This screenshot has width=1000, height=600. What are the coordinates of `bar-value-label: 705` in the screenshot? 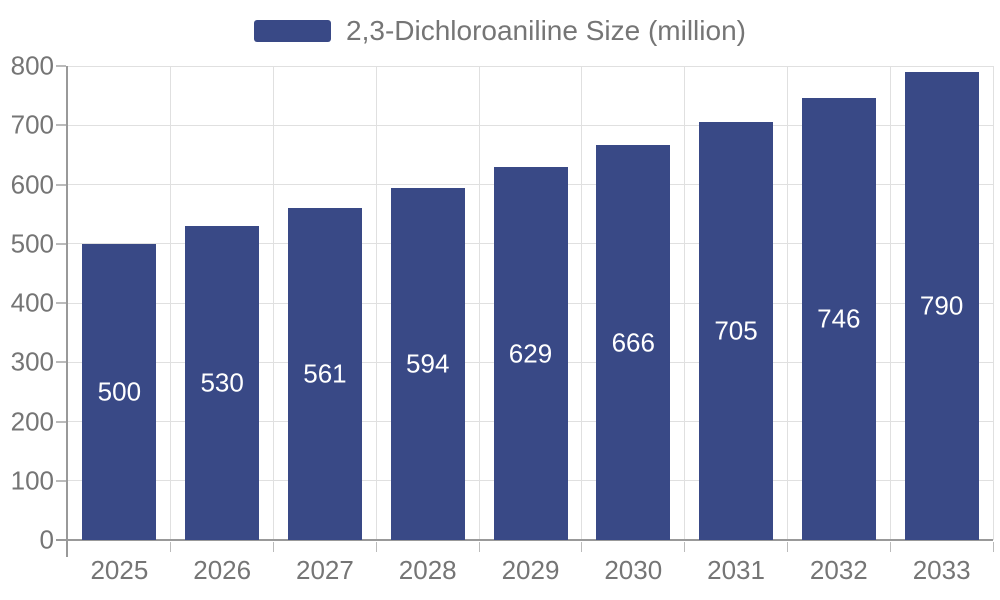 It's located at (736, 330).